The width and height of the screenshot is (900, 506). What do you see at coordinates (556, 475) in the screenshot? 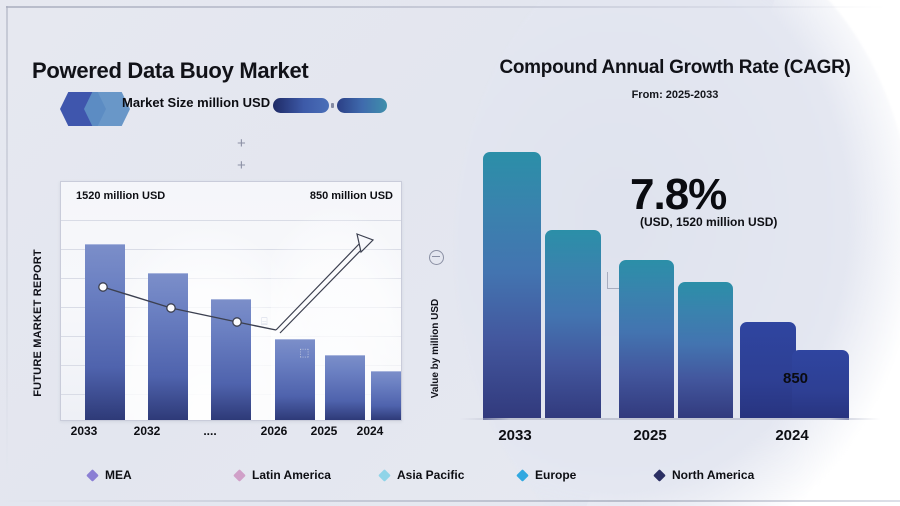
I see `legend-label: Europe` at bounding box center [556, 475].